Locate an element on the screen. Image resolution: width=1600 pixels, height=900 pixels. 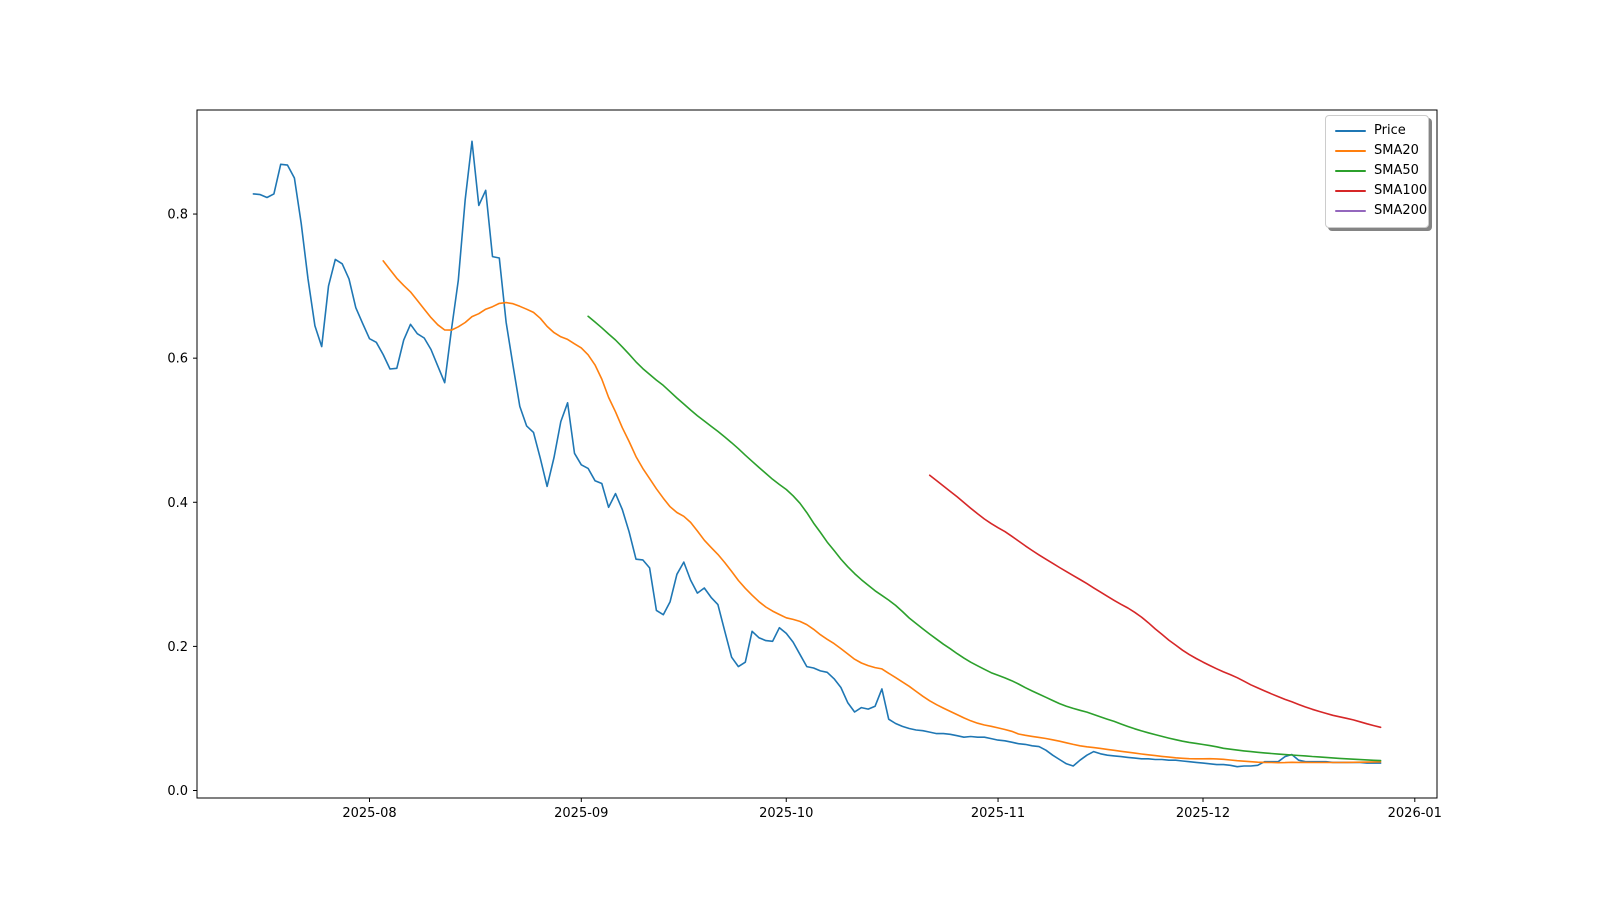
legend-label: Price is located at coordinates (1390, 130).